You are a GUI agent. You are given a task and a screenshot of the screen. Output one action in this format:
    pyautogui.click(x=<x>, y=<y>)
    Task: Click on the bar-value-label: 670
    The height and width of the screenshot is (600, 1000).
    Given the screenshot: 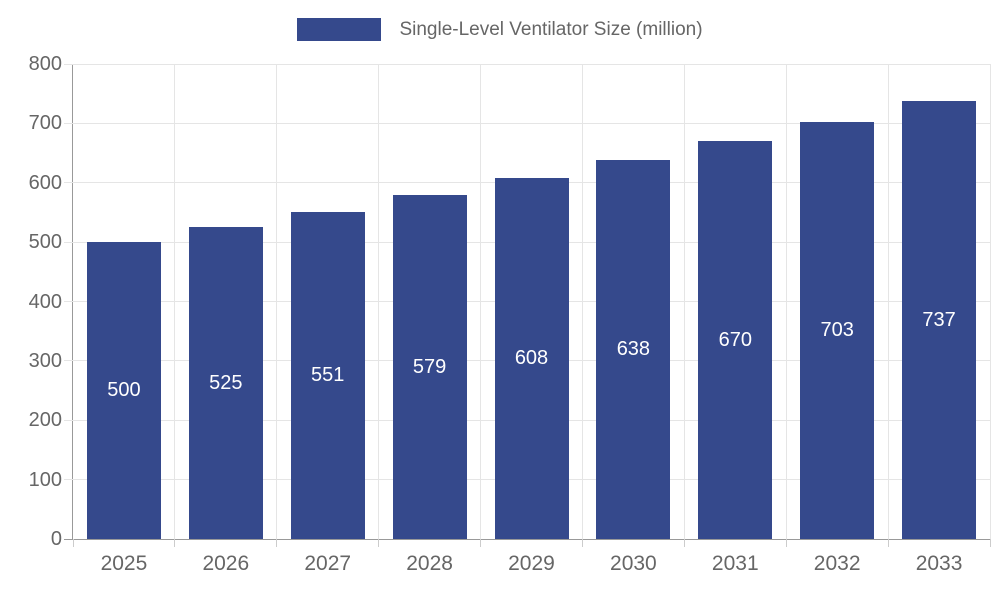 What is the action you would take?
    pyautogui.click(x=735, y=339)
    